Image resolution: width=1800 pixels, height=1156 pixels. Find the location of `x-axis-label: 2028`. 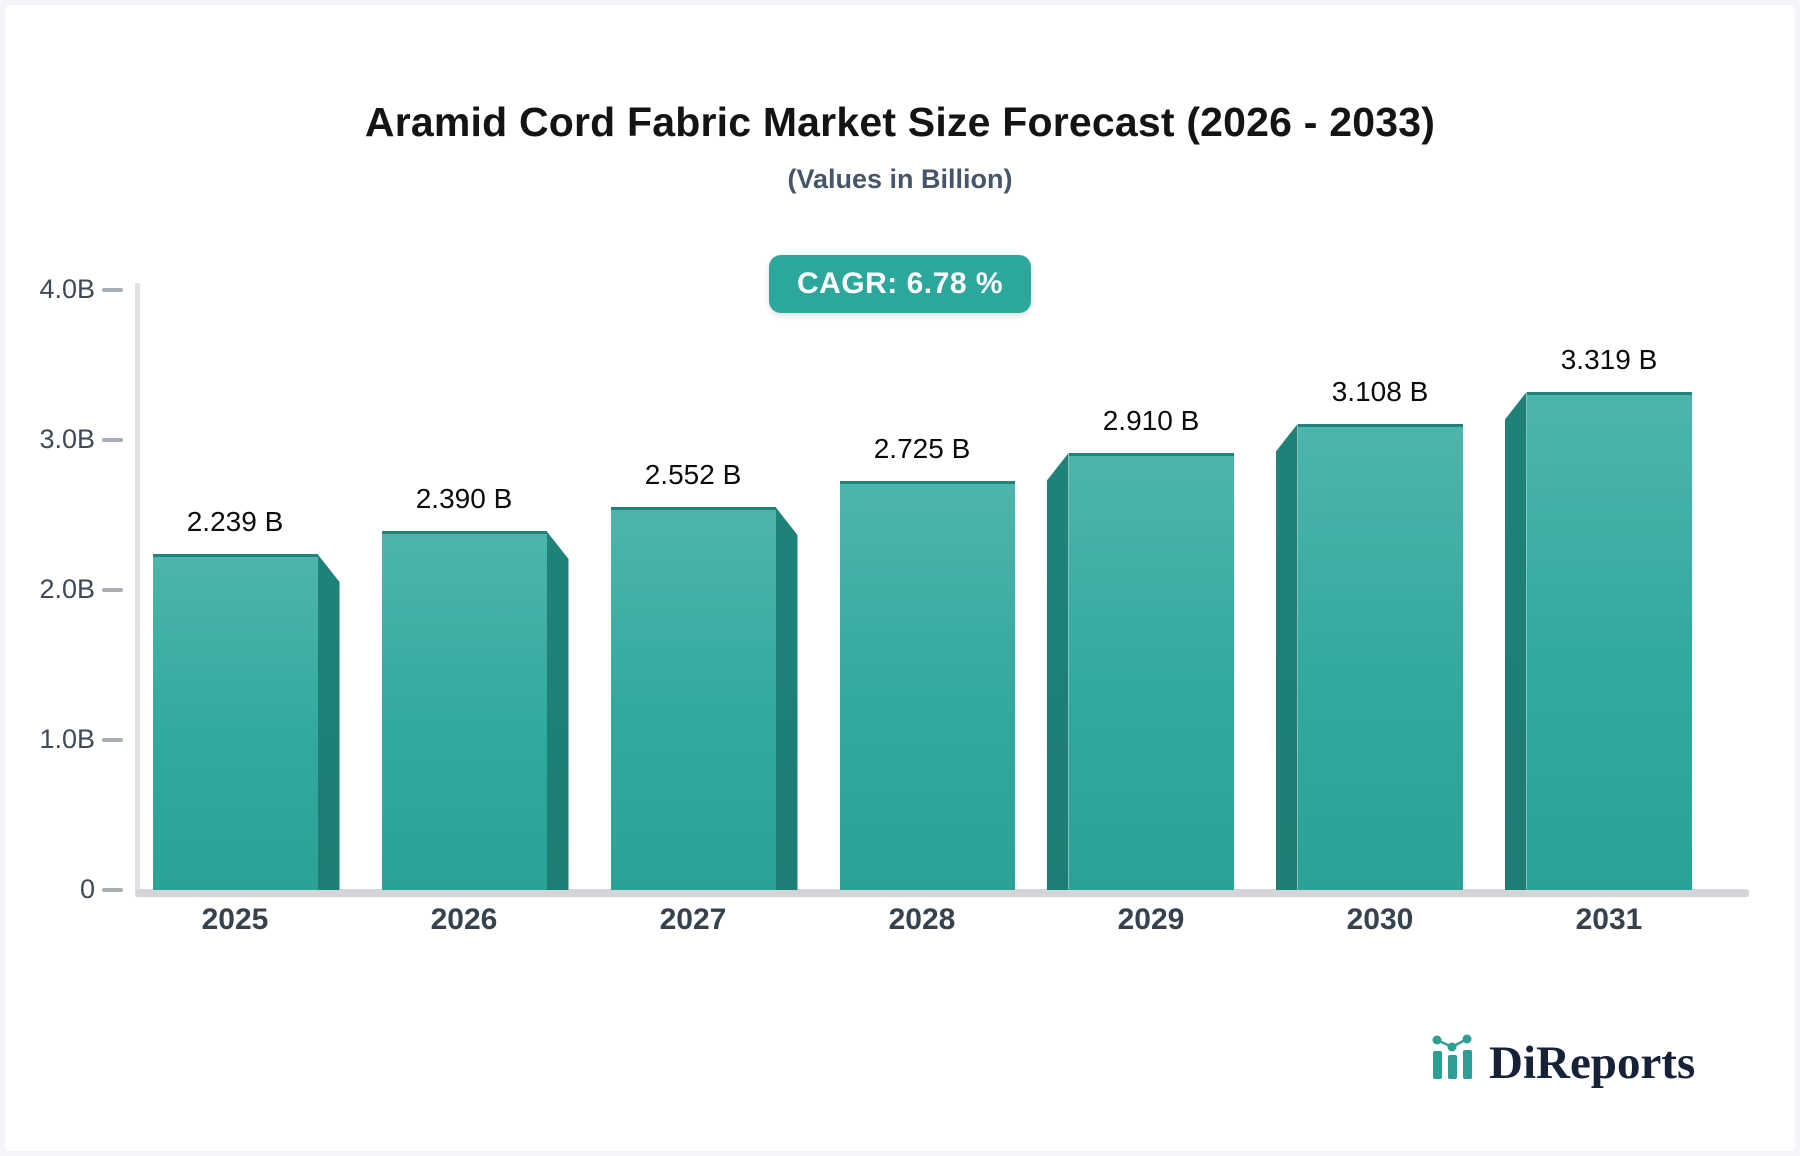

x-axis-label: 2028 is located at coordinates (922, 919).